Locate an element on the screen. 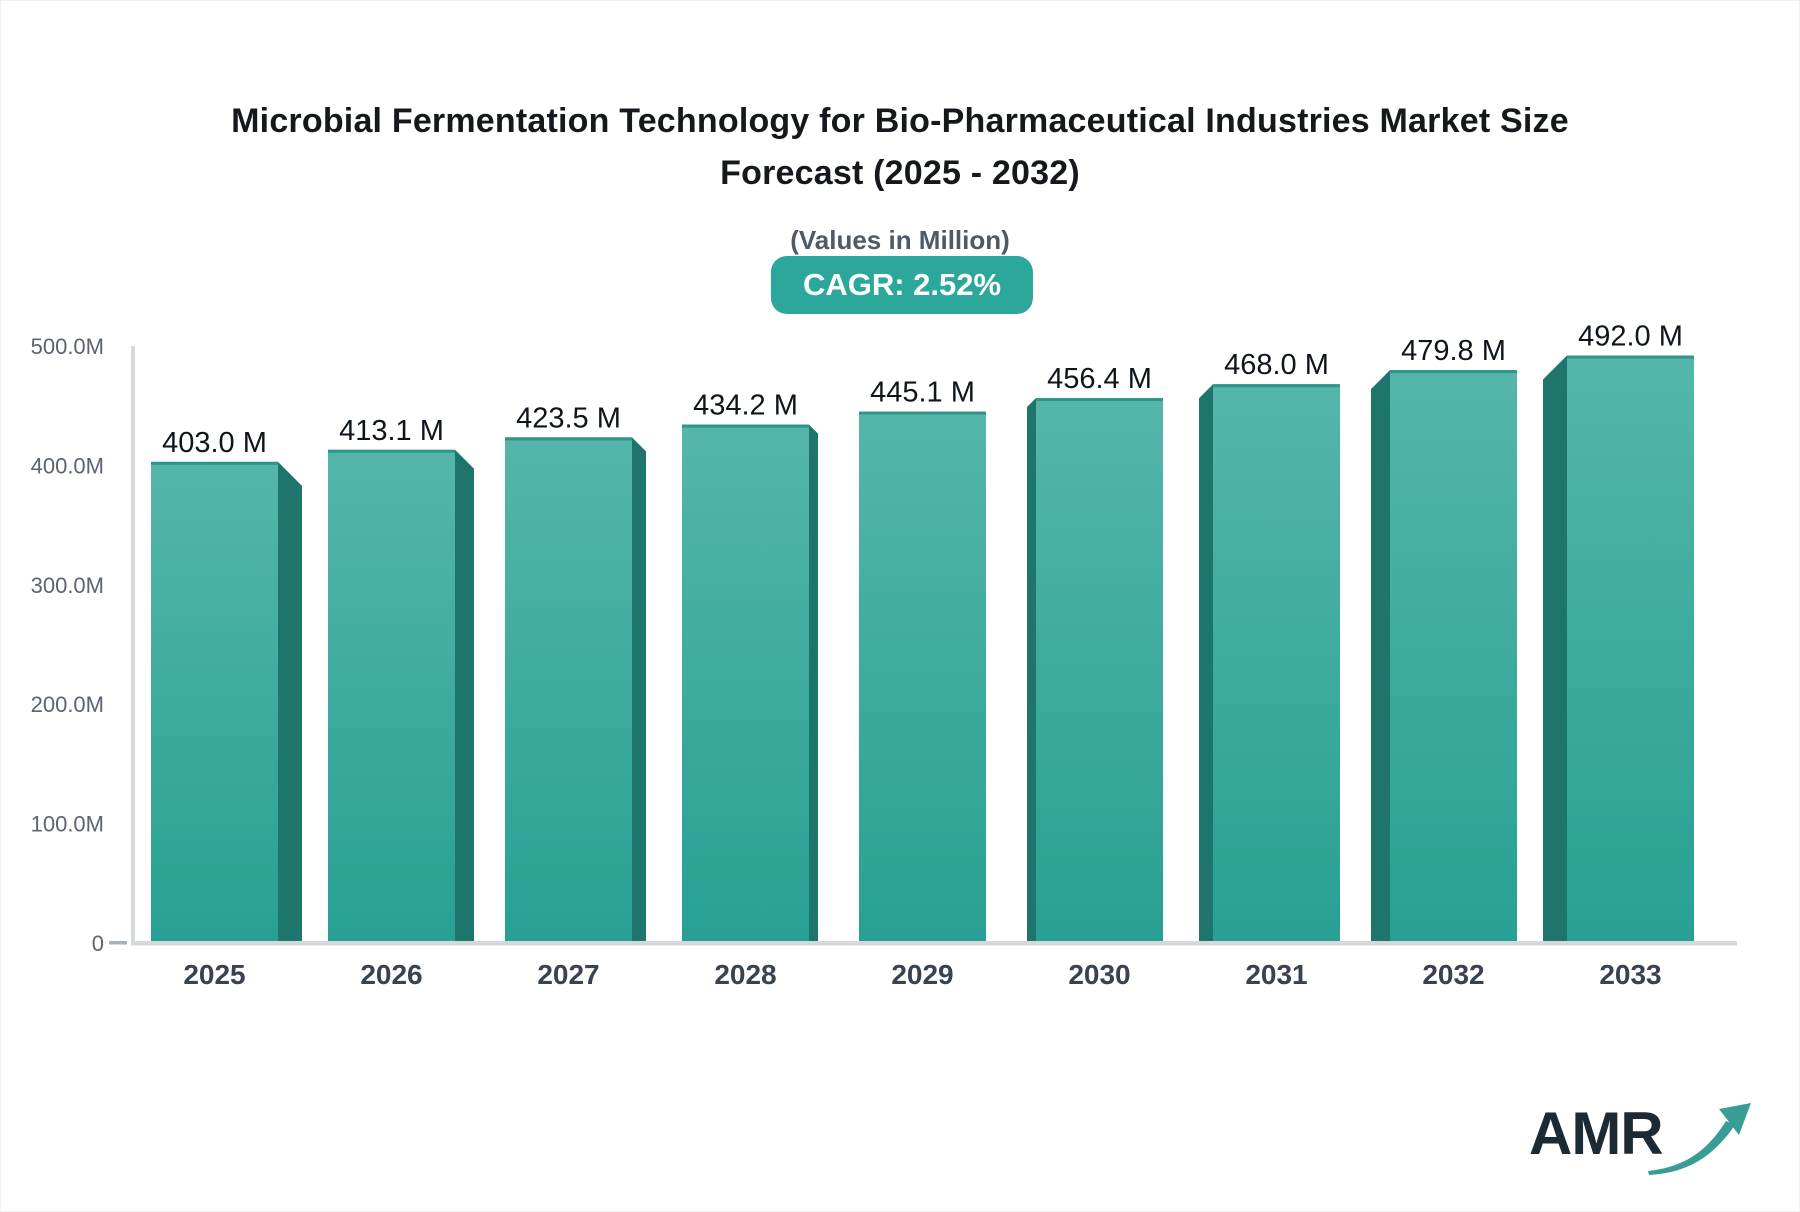 The image size is (1800, 1212). bar-value-label: 492.0 M is located at coordinates (1630, 337).